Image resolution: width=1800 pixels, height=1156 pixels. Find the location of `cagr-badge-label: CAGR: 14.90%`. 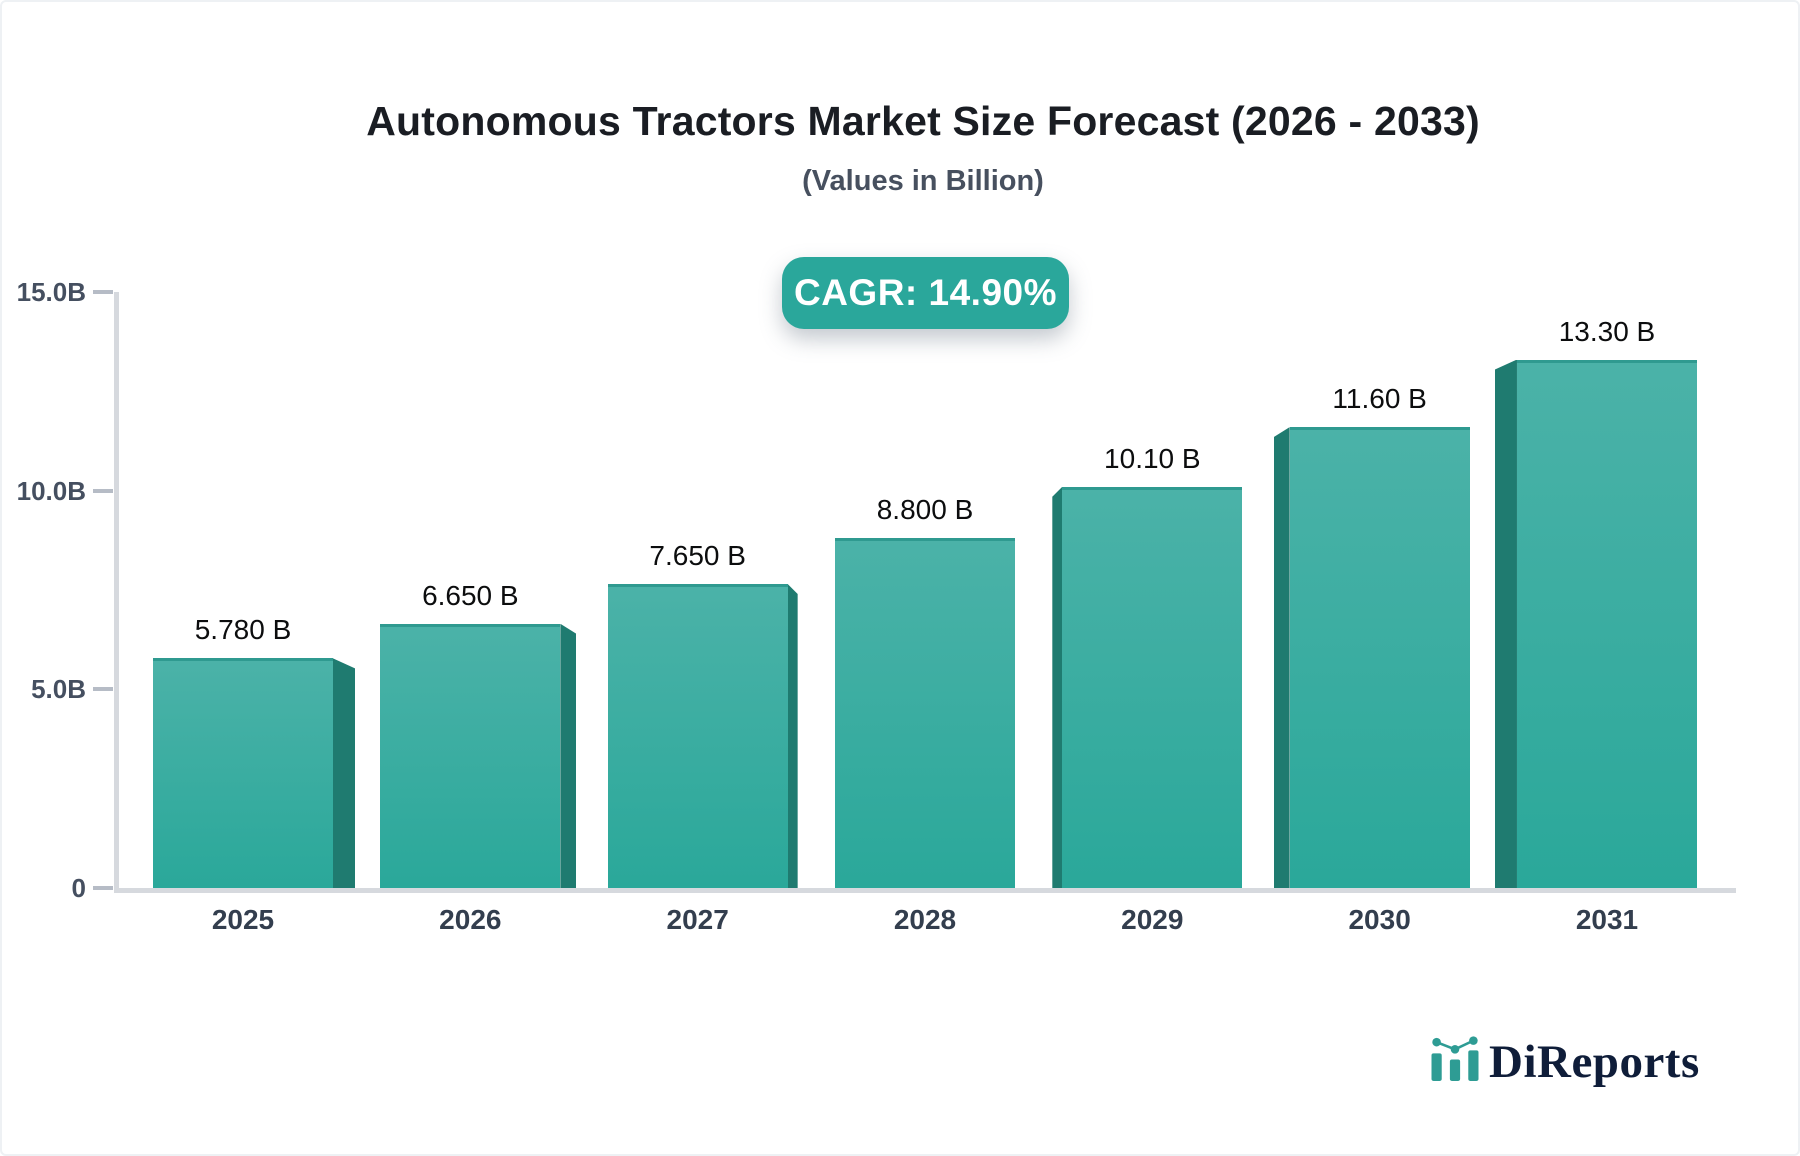

cagr-badge-label: CAGR: 14.90% is located at coordinates (925, 292).